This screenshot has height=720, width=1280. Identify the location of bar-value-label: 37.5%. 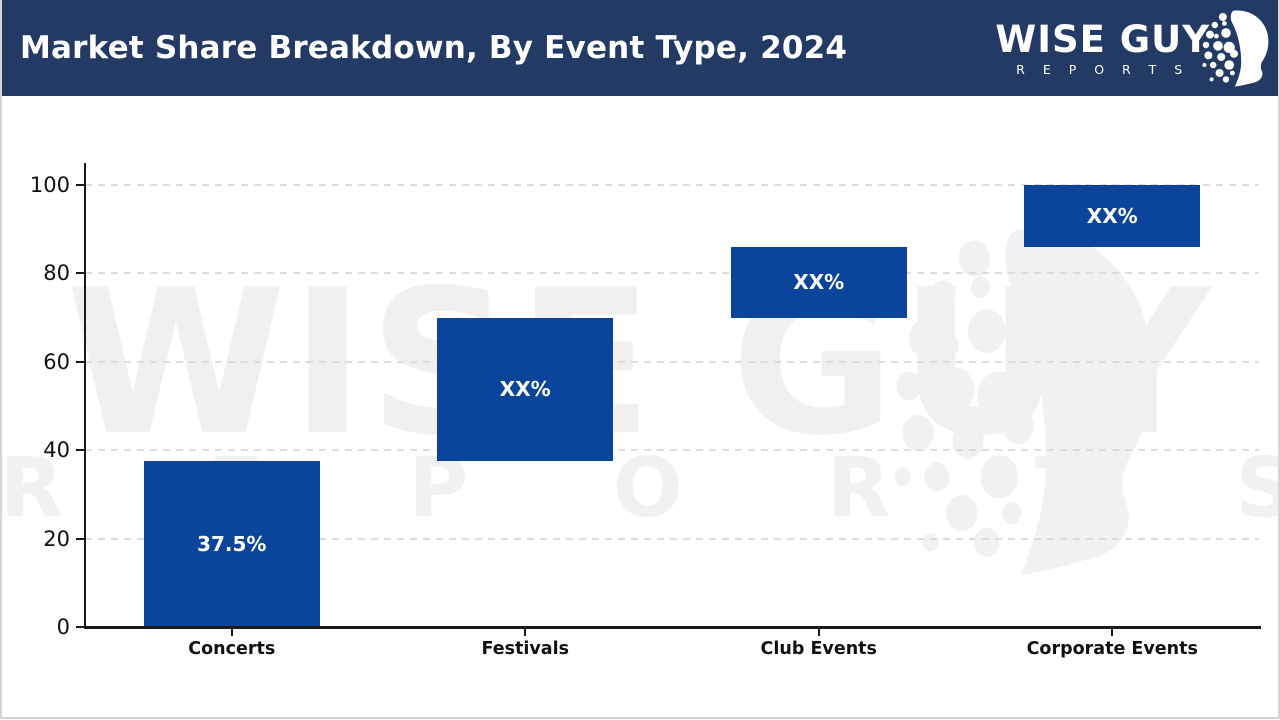
(232, 544).